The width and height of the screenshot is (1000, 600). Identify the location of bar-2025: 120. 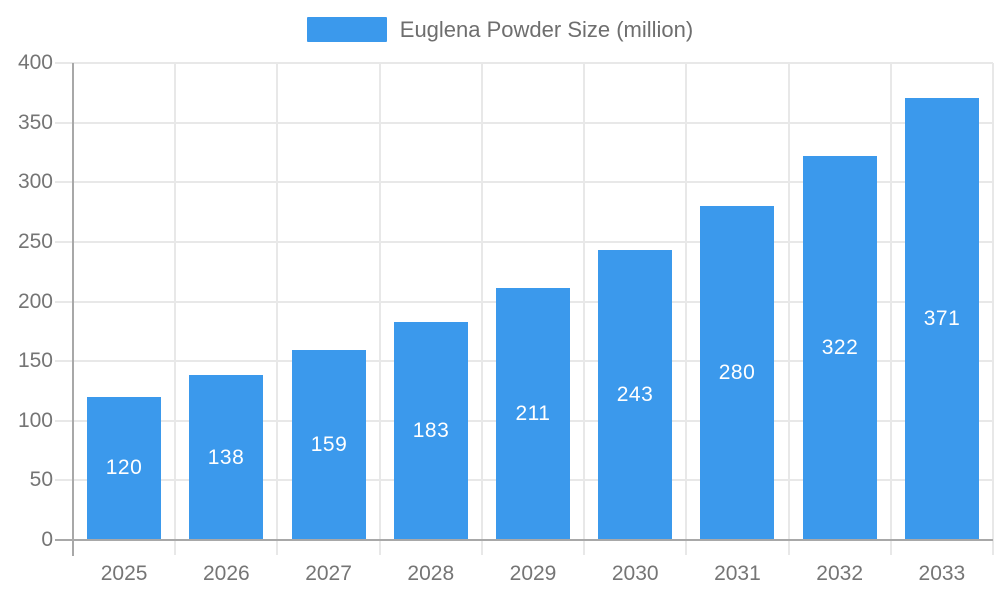
(124, 468).